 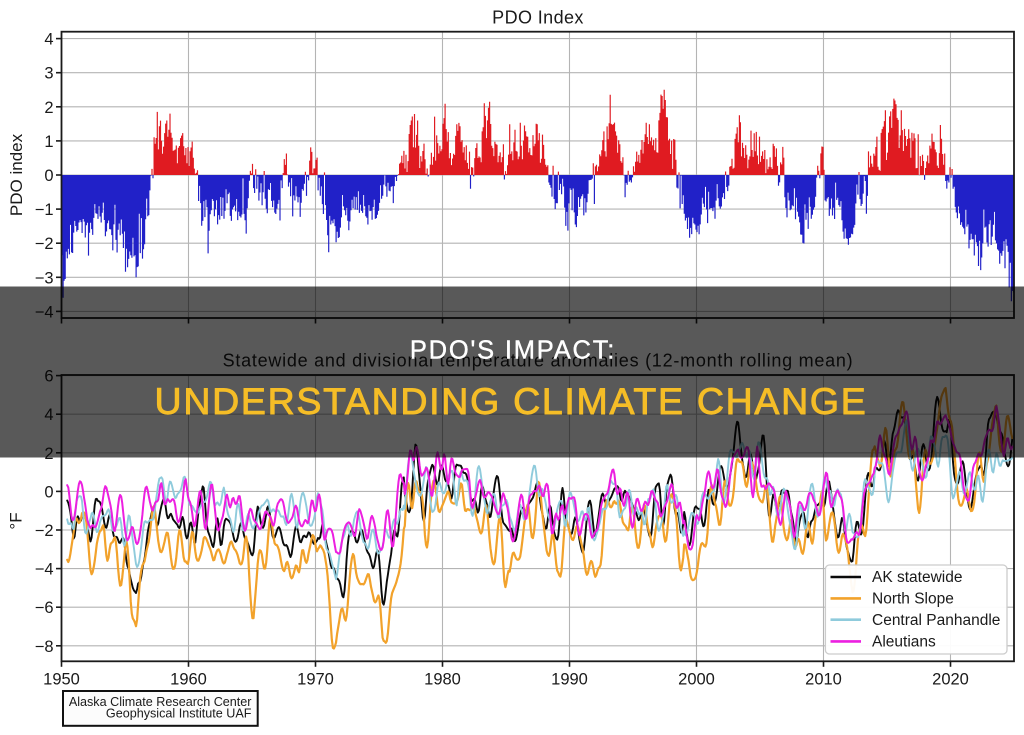 What do you see at coordinates (44, 278) in the screenshot?
I see `svg-text: −3` at bounding box center [44, 278].